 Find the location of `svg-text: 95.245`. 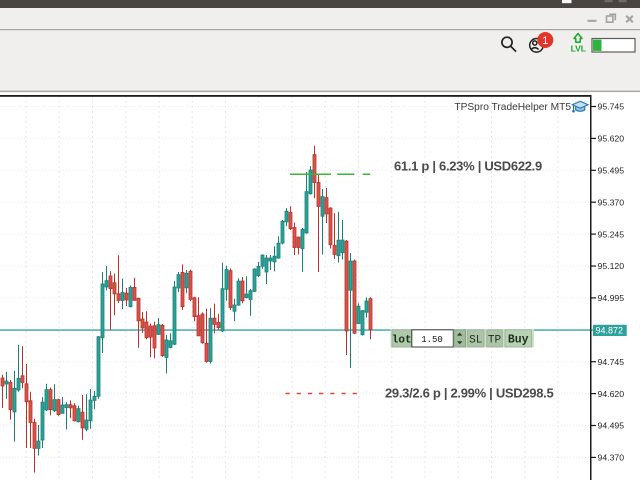

svg-text: 95.245 is located at coordinates (611, 234).